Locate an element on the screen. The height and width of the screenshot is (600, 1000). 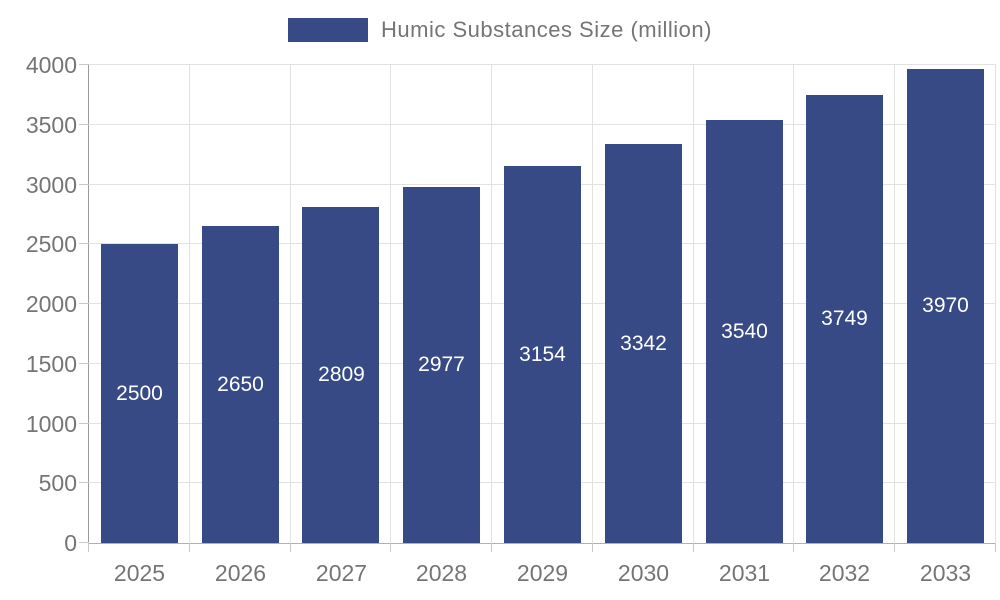
bar-value-label: 2809 is located at coordinates (341, 374).